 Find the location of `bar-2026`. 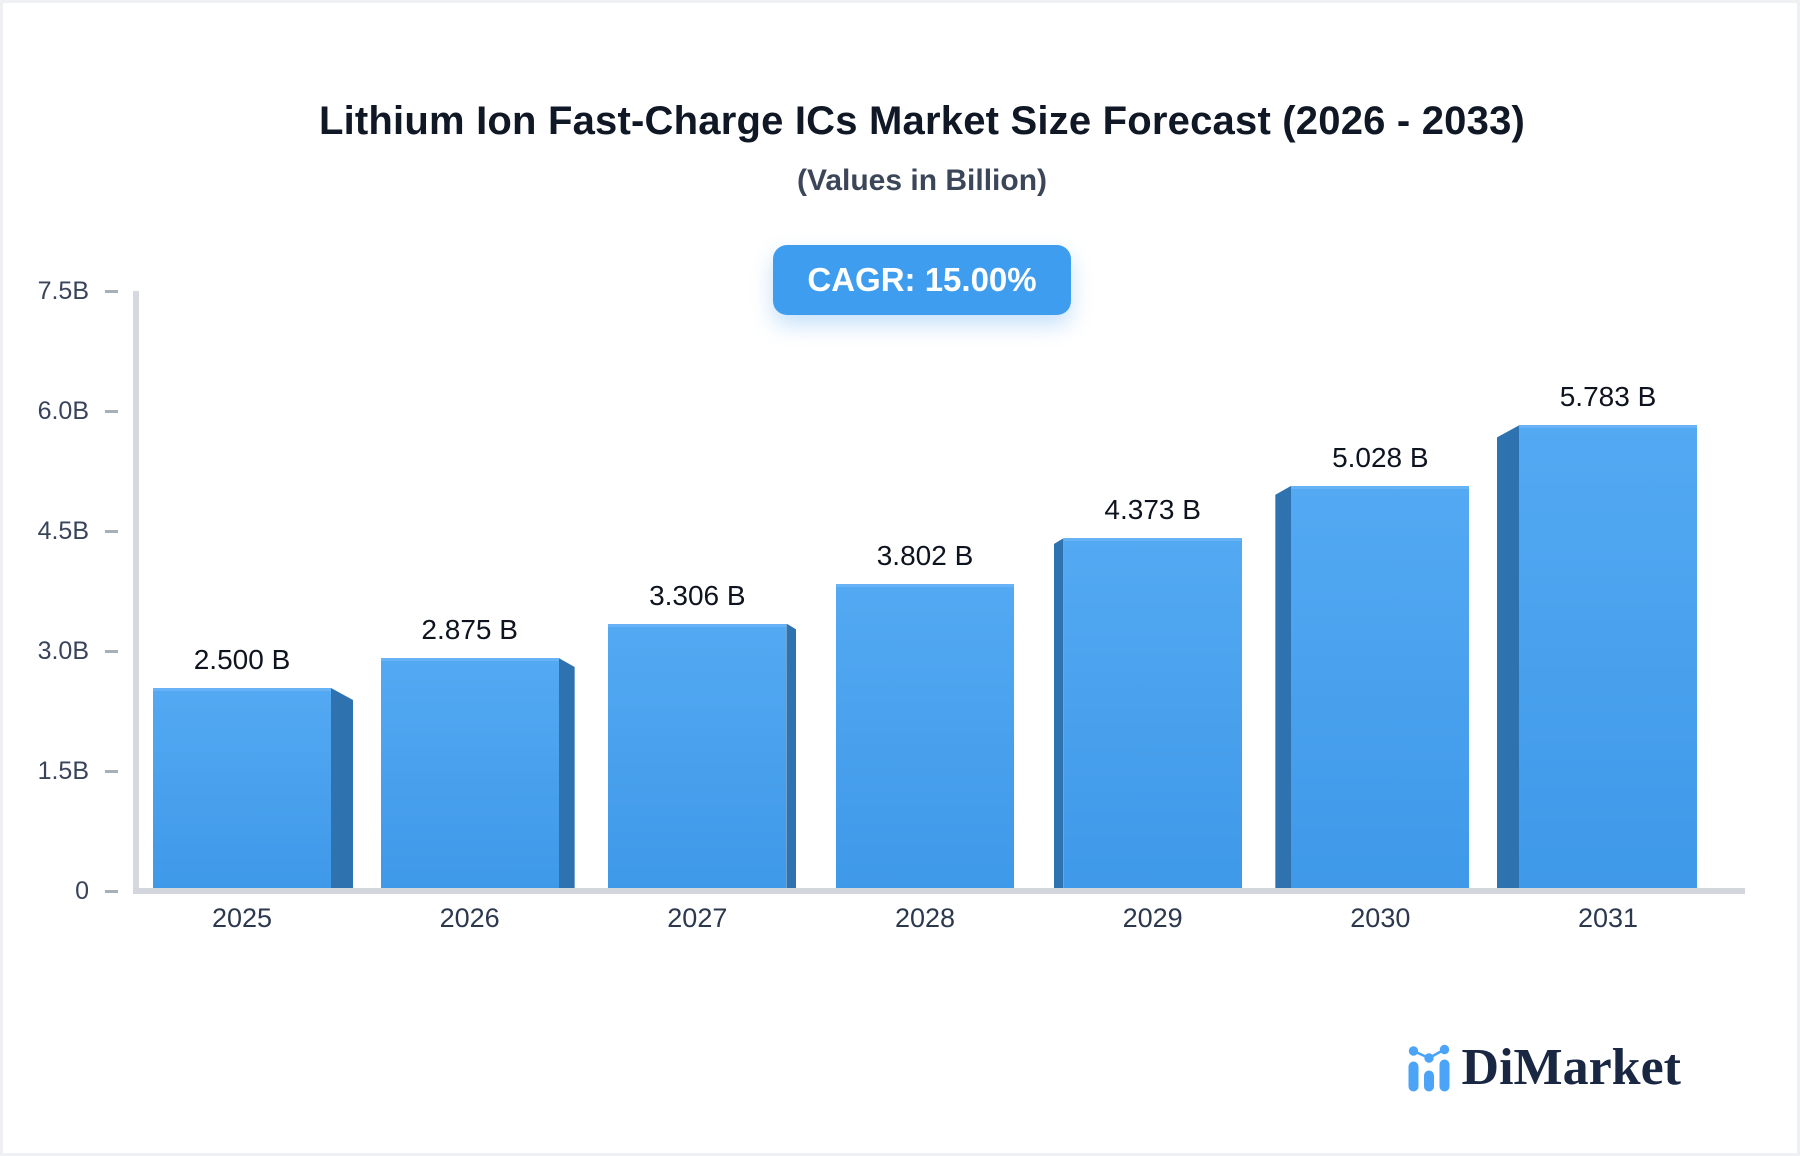

bar-2026 is located at coordinates (469, 773).